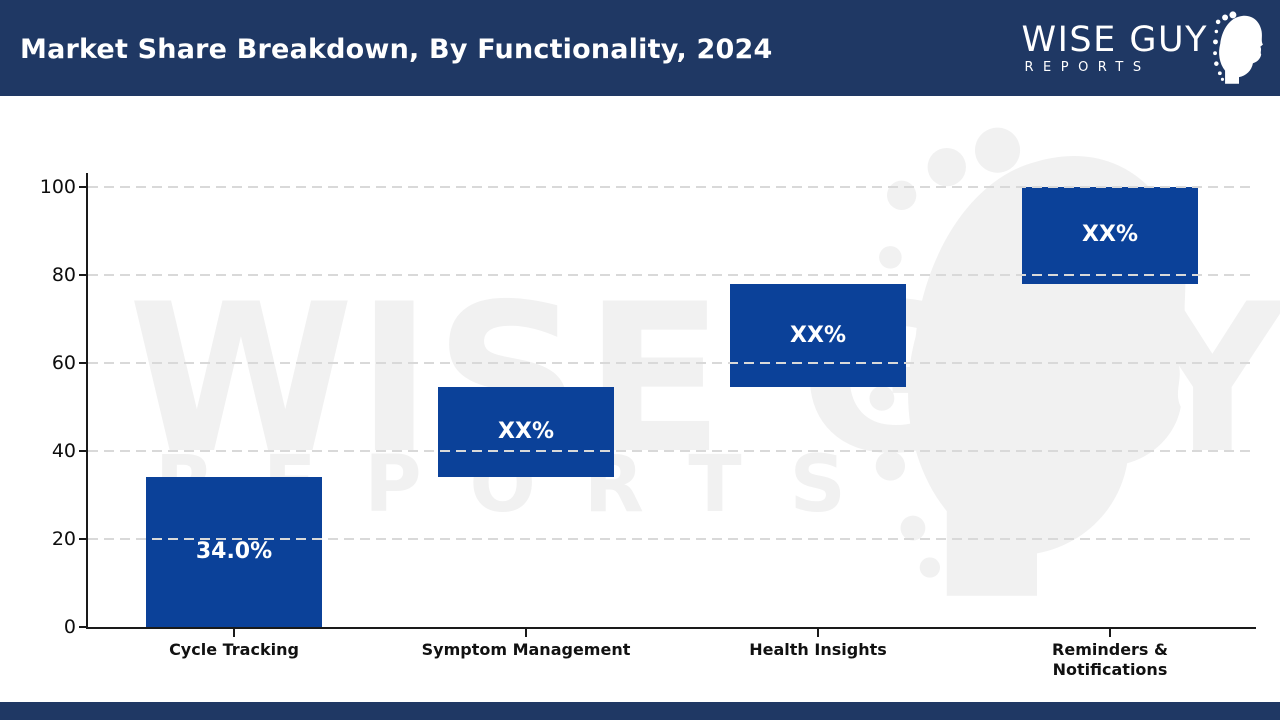 The height and width of the screenshot is (720, 1280). I want to click on brand-name: WISE GUY, so click(1114, 39).